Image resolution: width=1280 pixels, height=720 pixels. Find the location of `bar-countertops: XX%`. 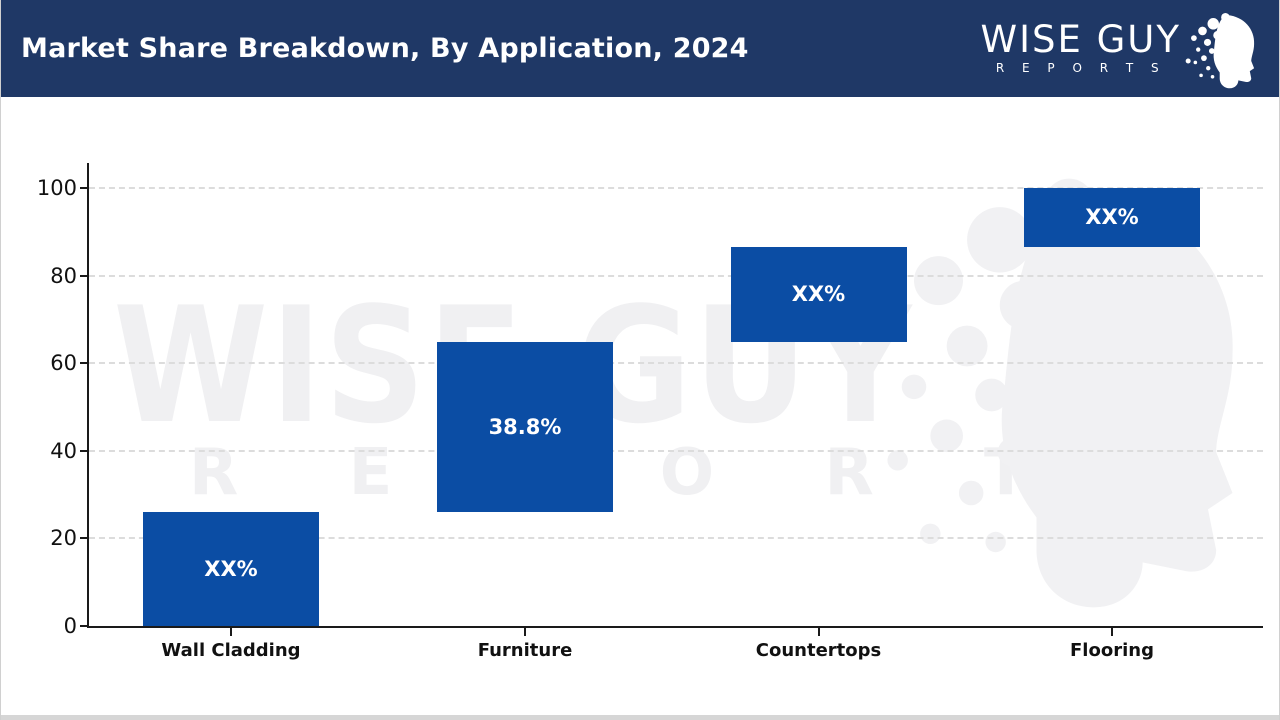

bar-countertops: XX% is located at coordinates (818, 294).